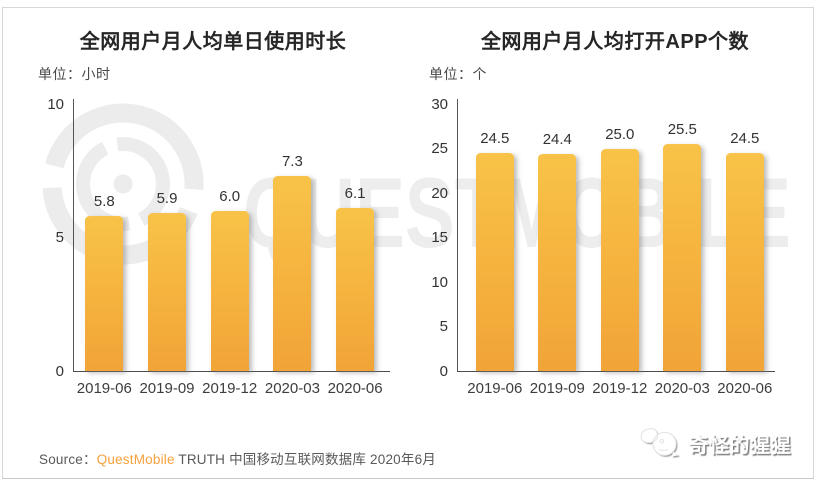  Describe the element at coordinates (167, 199) in the screenshot. I see `bar-value-label: 5.9` at that location.